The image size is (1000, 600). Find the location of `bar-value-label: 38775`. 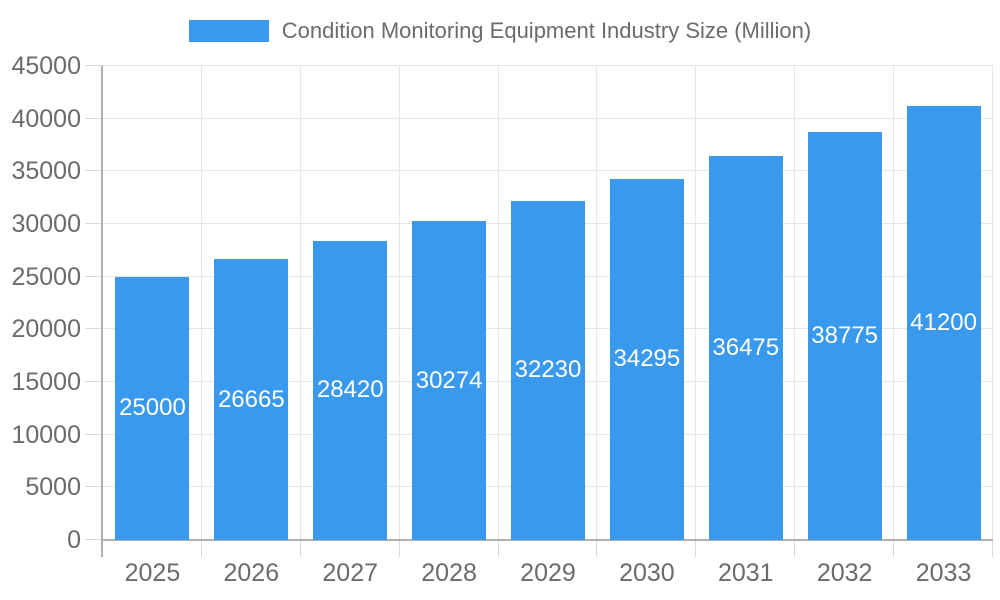

bar-value-label: 38775 is located at coordinates (845, 335).